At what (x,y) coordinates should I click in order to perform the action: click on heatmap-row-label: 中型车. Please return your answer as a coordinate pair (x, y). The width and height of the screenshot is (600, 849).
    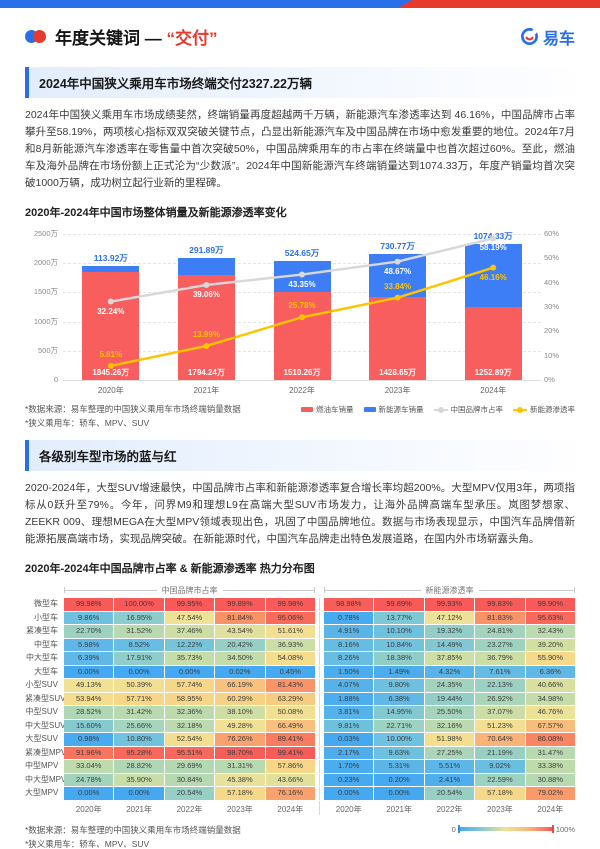
    Looking at the image, I should click on (46, 644).